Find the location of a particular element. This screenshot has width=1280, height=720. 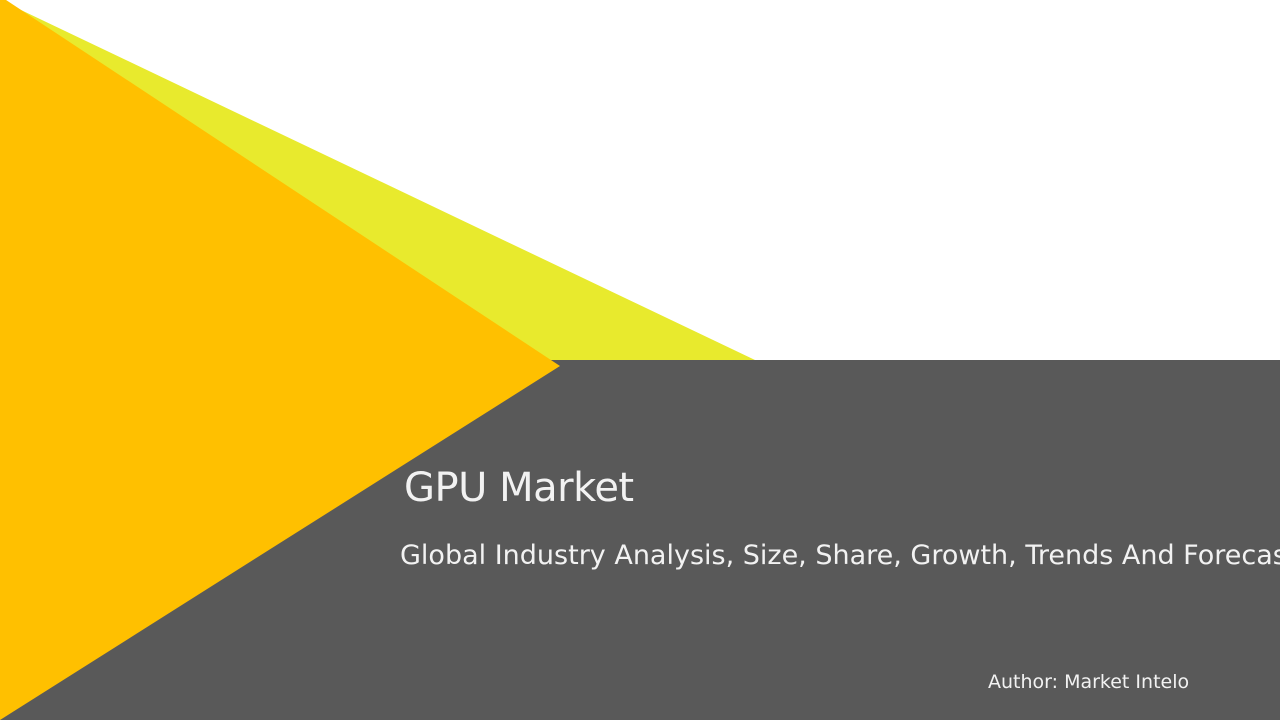

author-credit: Author: Market Intelo is located at coordinates (1089, 682).